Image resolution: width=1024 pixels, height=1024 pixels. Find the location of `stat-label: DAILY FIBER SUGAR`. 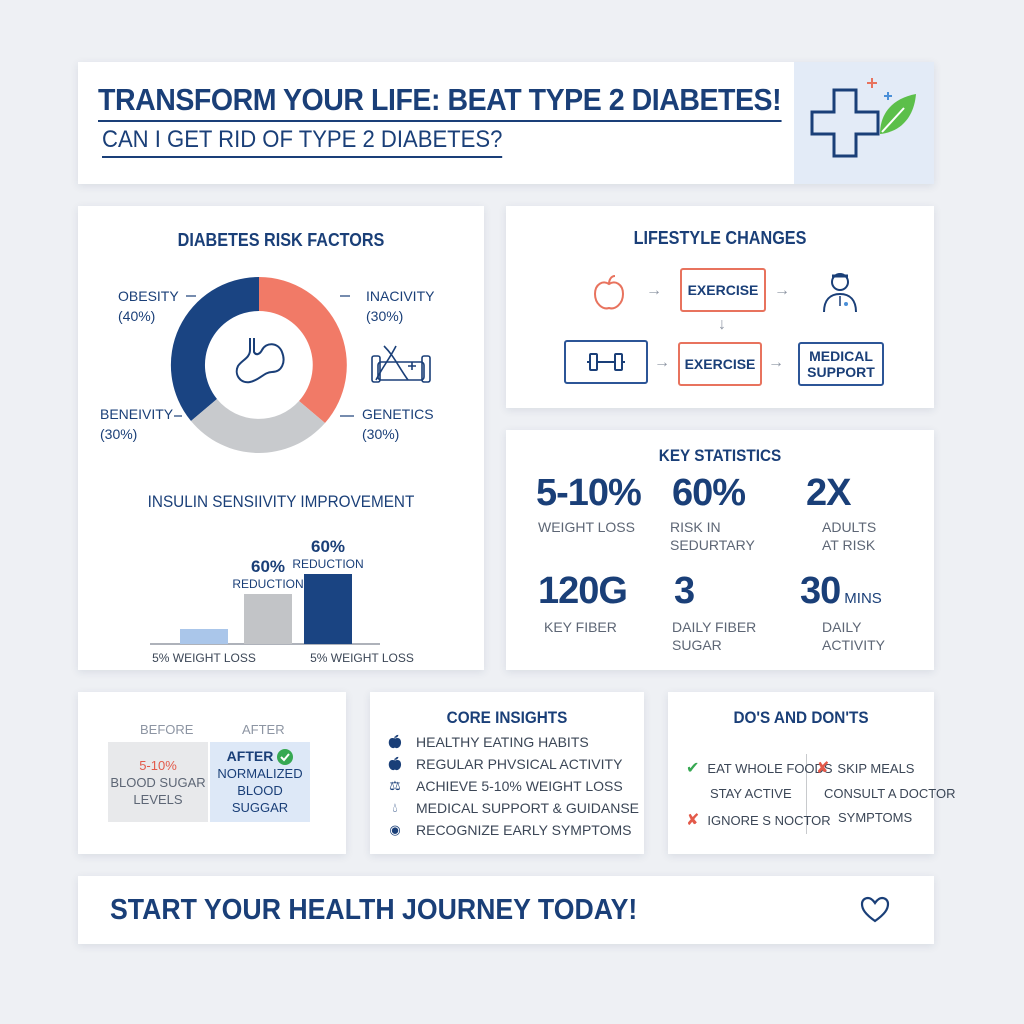

stat-label: DAILY FIBER SUGAR is located at coordinates (714, 636).